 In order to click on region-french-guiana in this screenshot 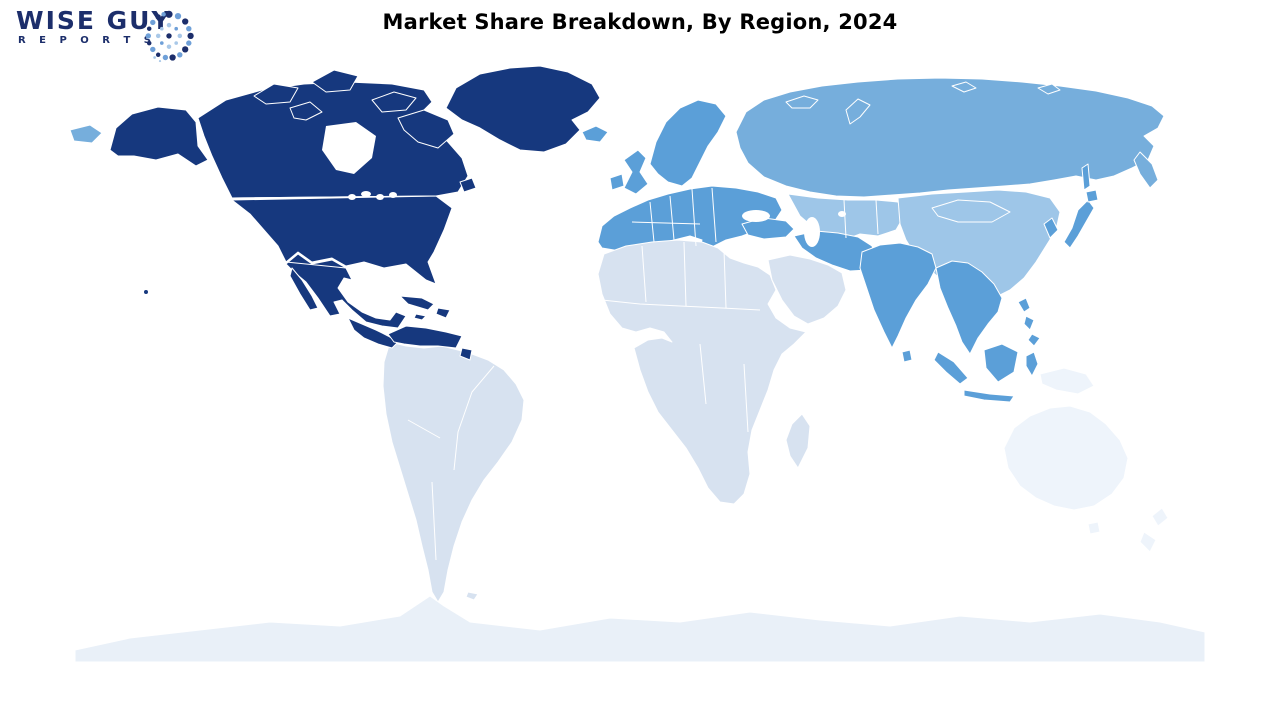, I will do `click(466, 354)`.